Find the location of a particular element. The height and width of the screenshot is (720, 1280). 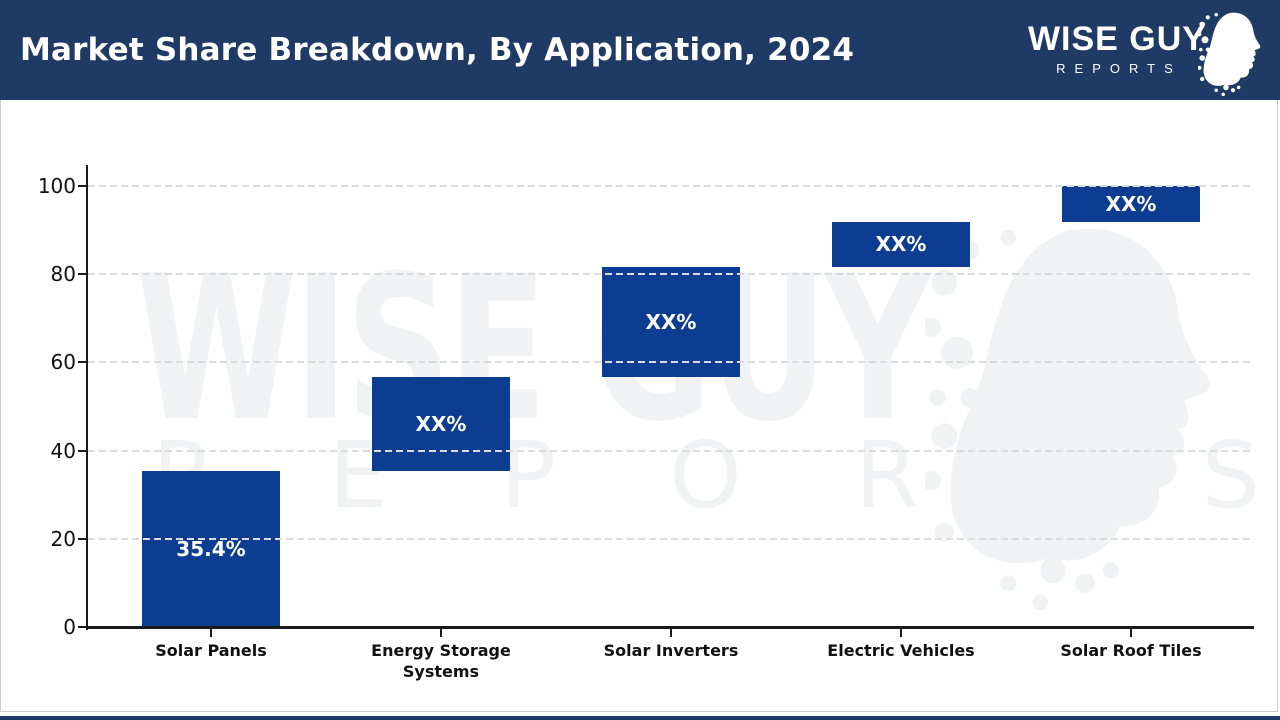

bar-value-label: 35.4% is located at coordinates (211, 548).